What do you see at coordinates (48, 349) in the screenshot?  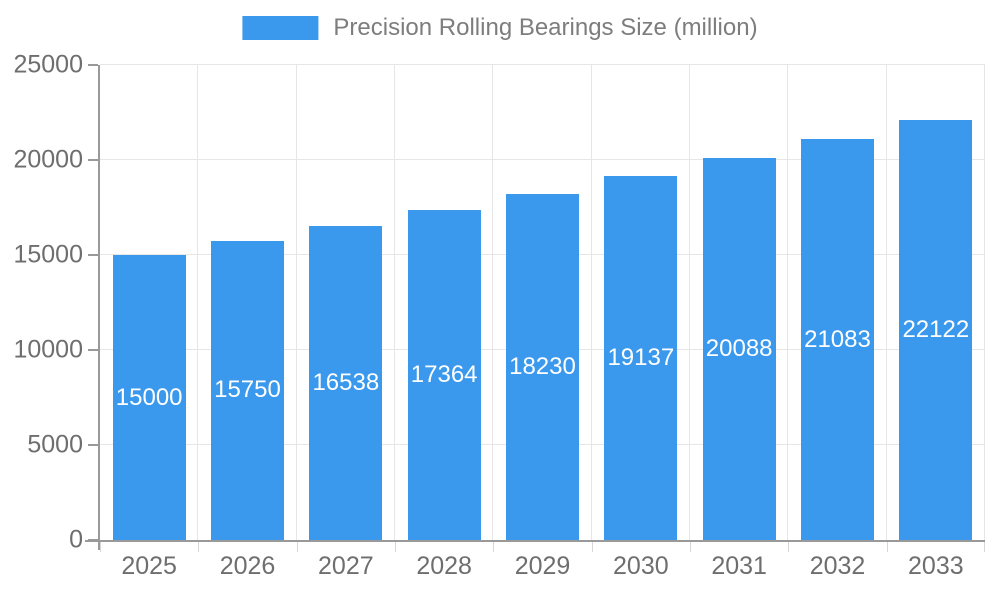 I see `y-tick-label: 10000` at bounding box center [48, 349].